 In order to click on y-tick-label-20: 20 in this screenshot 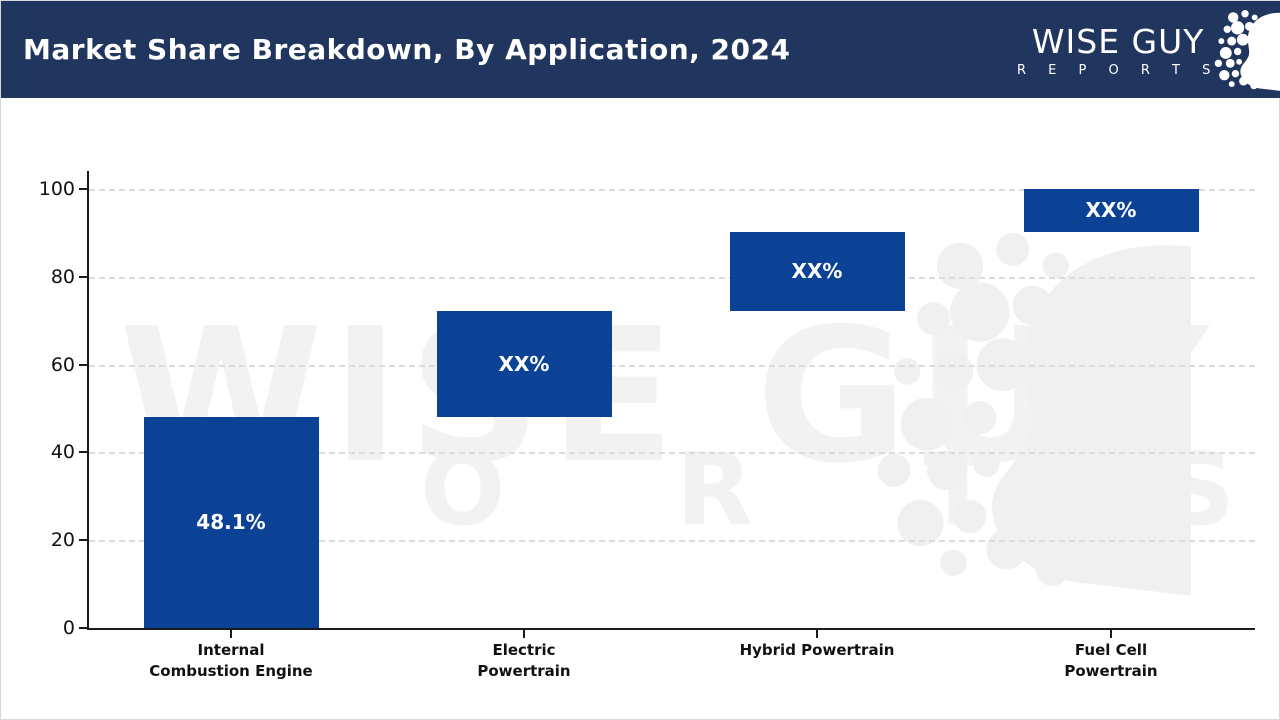, I will do `click(62, 540)`.